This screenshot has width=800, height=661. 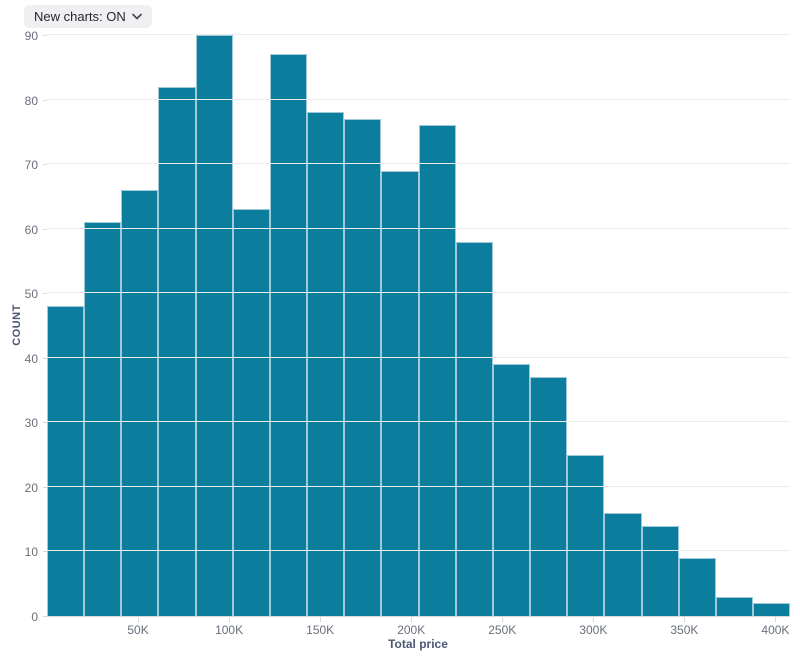 I want to click on y-tick-label: 40, so click(x=31, y=358).